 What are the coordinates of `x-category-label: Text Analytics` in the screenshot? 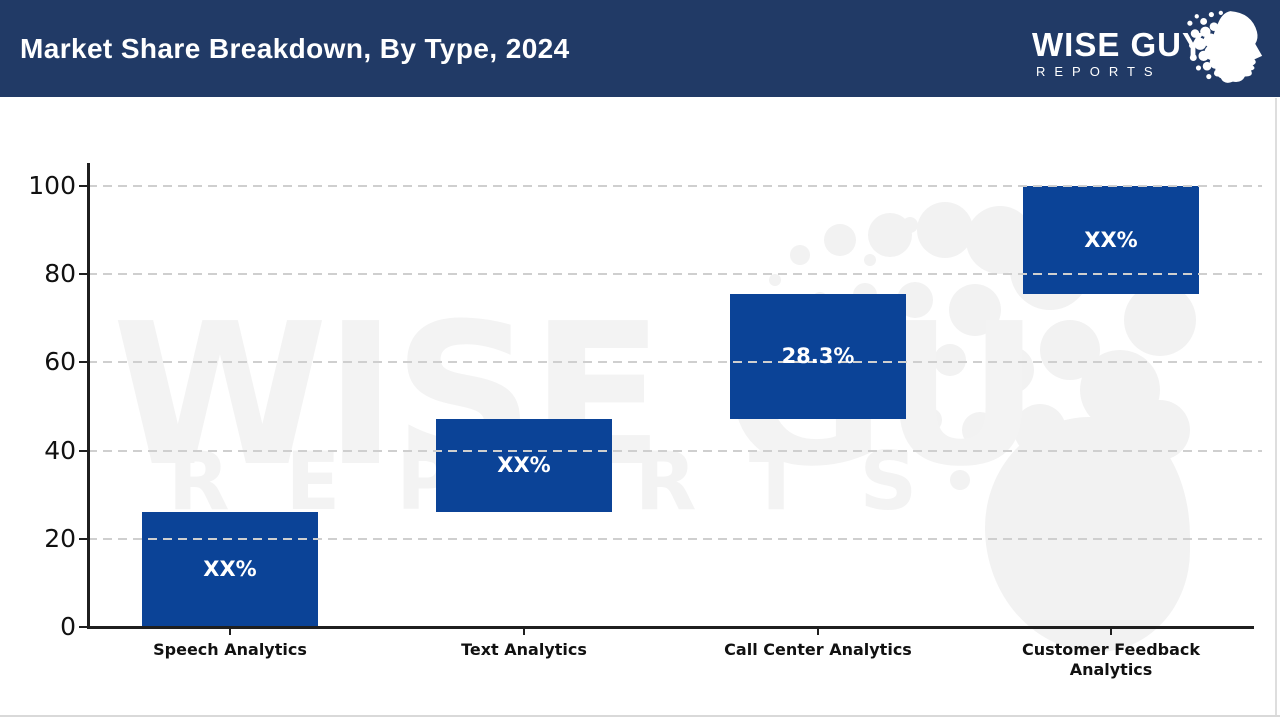 It's located at (524, 649).